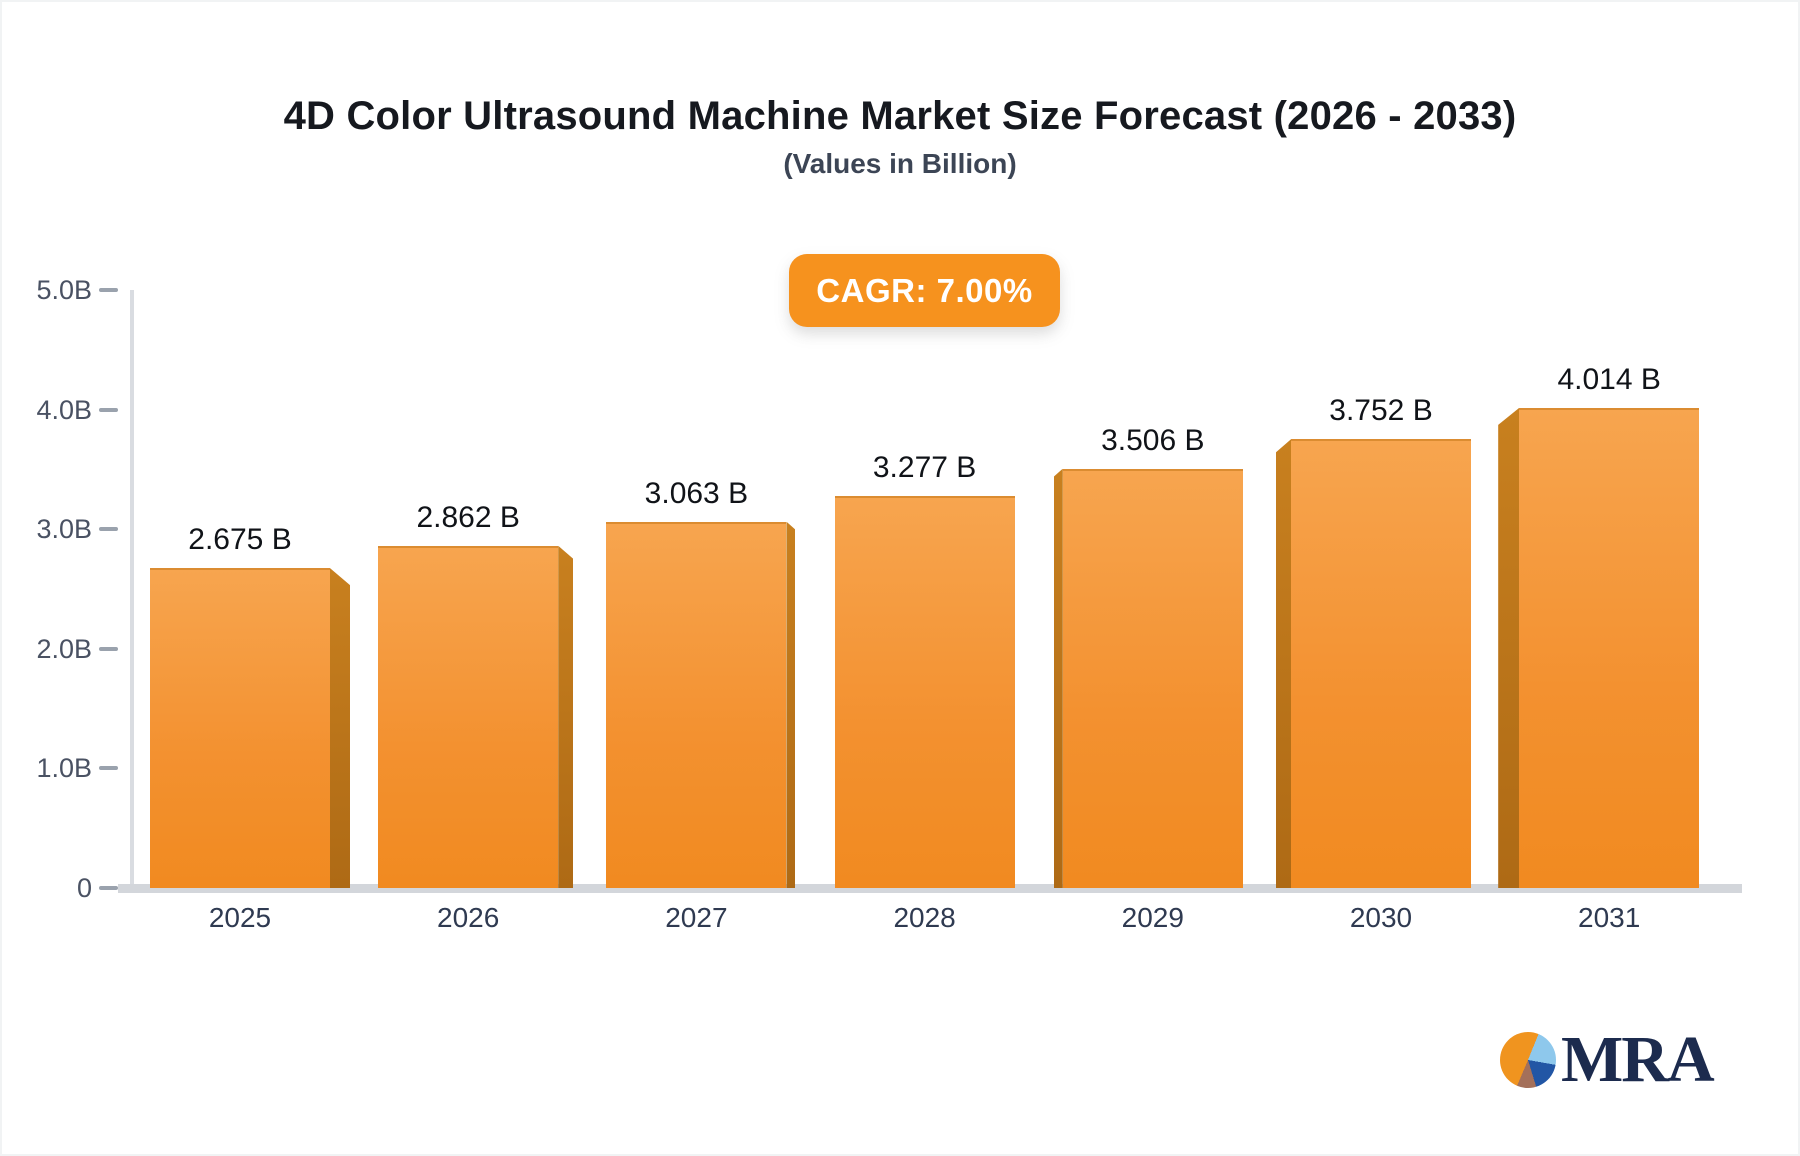 The image size is (1800, 1156). Describe the element at coordinates (1381, 917) in the screenshot. I see `x-axis-label: 2030` at that location.